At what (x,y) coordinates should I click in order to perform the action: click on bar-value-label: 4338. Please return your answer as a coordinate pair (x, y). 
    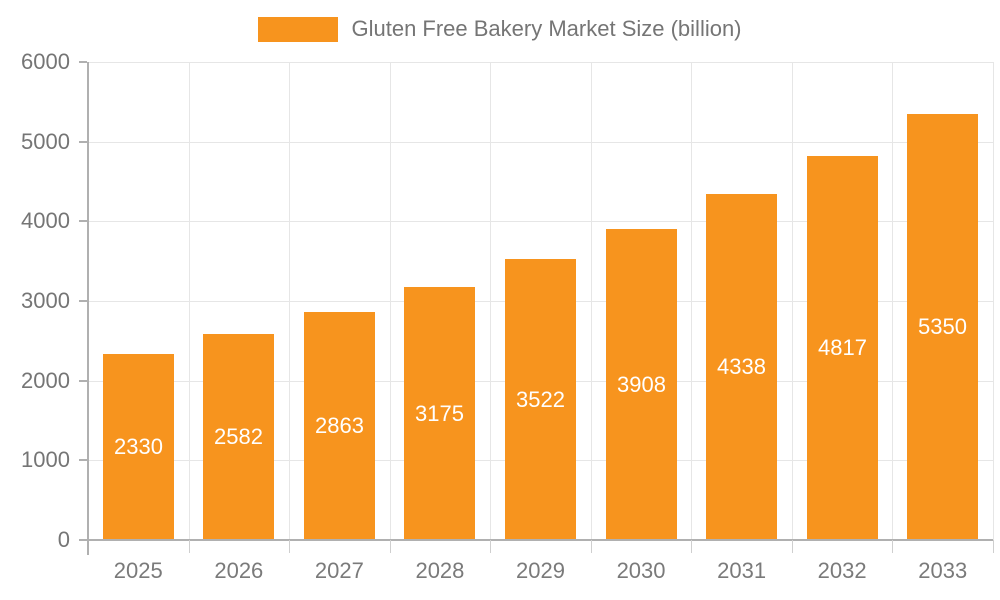
    Looking at the image, I should click on (741, 366).